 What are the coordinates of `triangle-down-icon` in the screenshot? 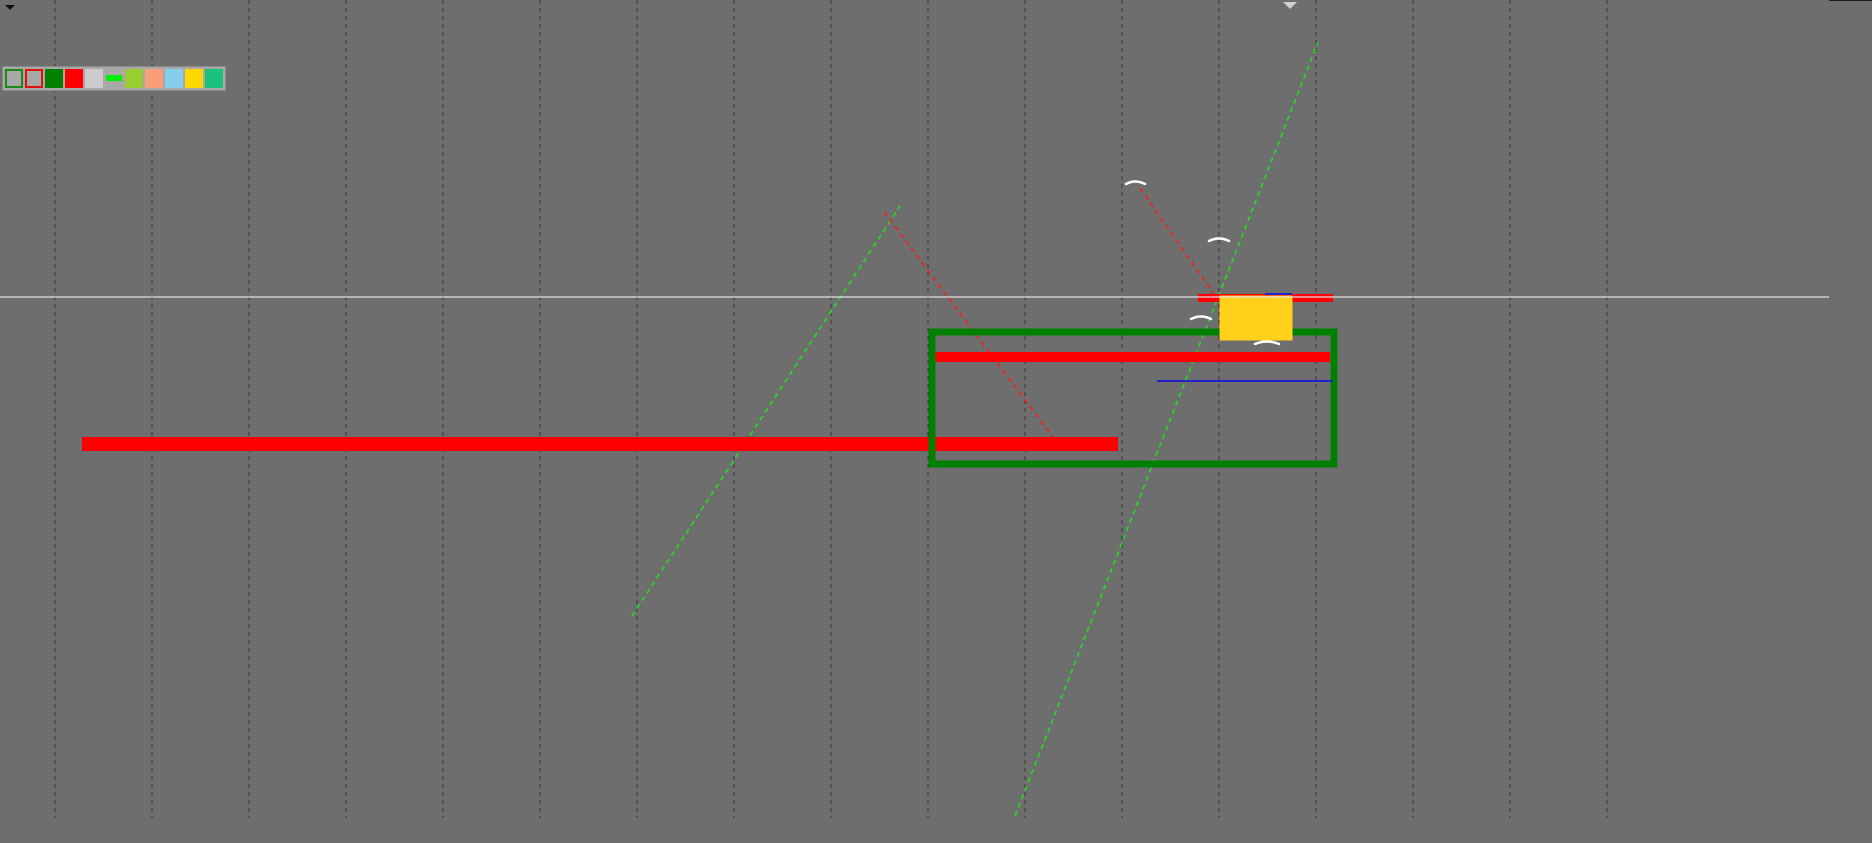 It's located at (10, 7).